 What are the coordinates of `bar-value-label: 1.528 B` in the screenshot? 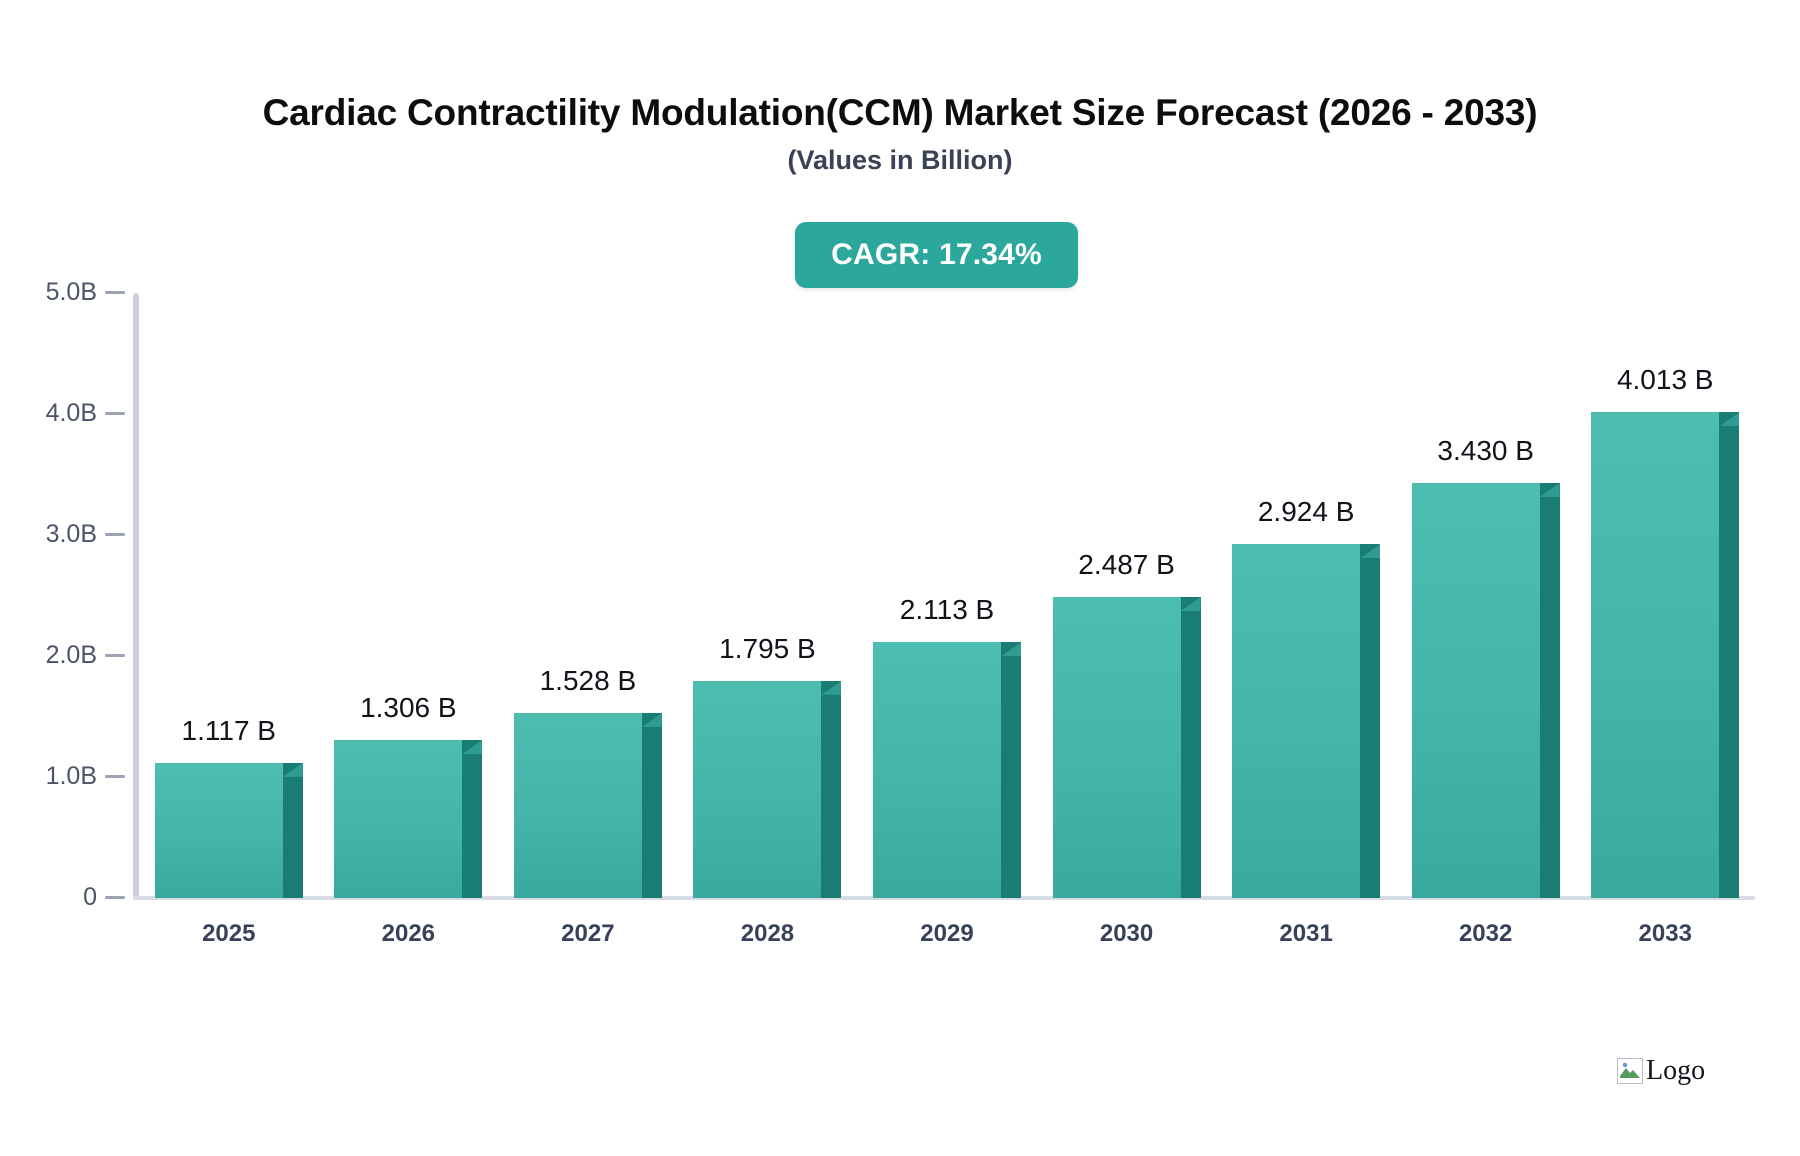 It's located at (588, 681).